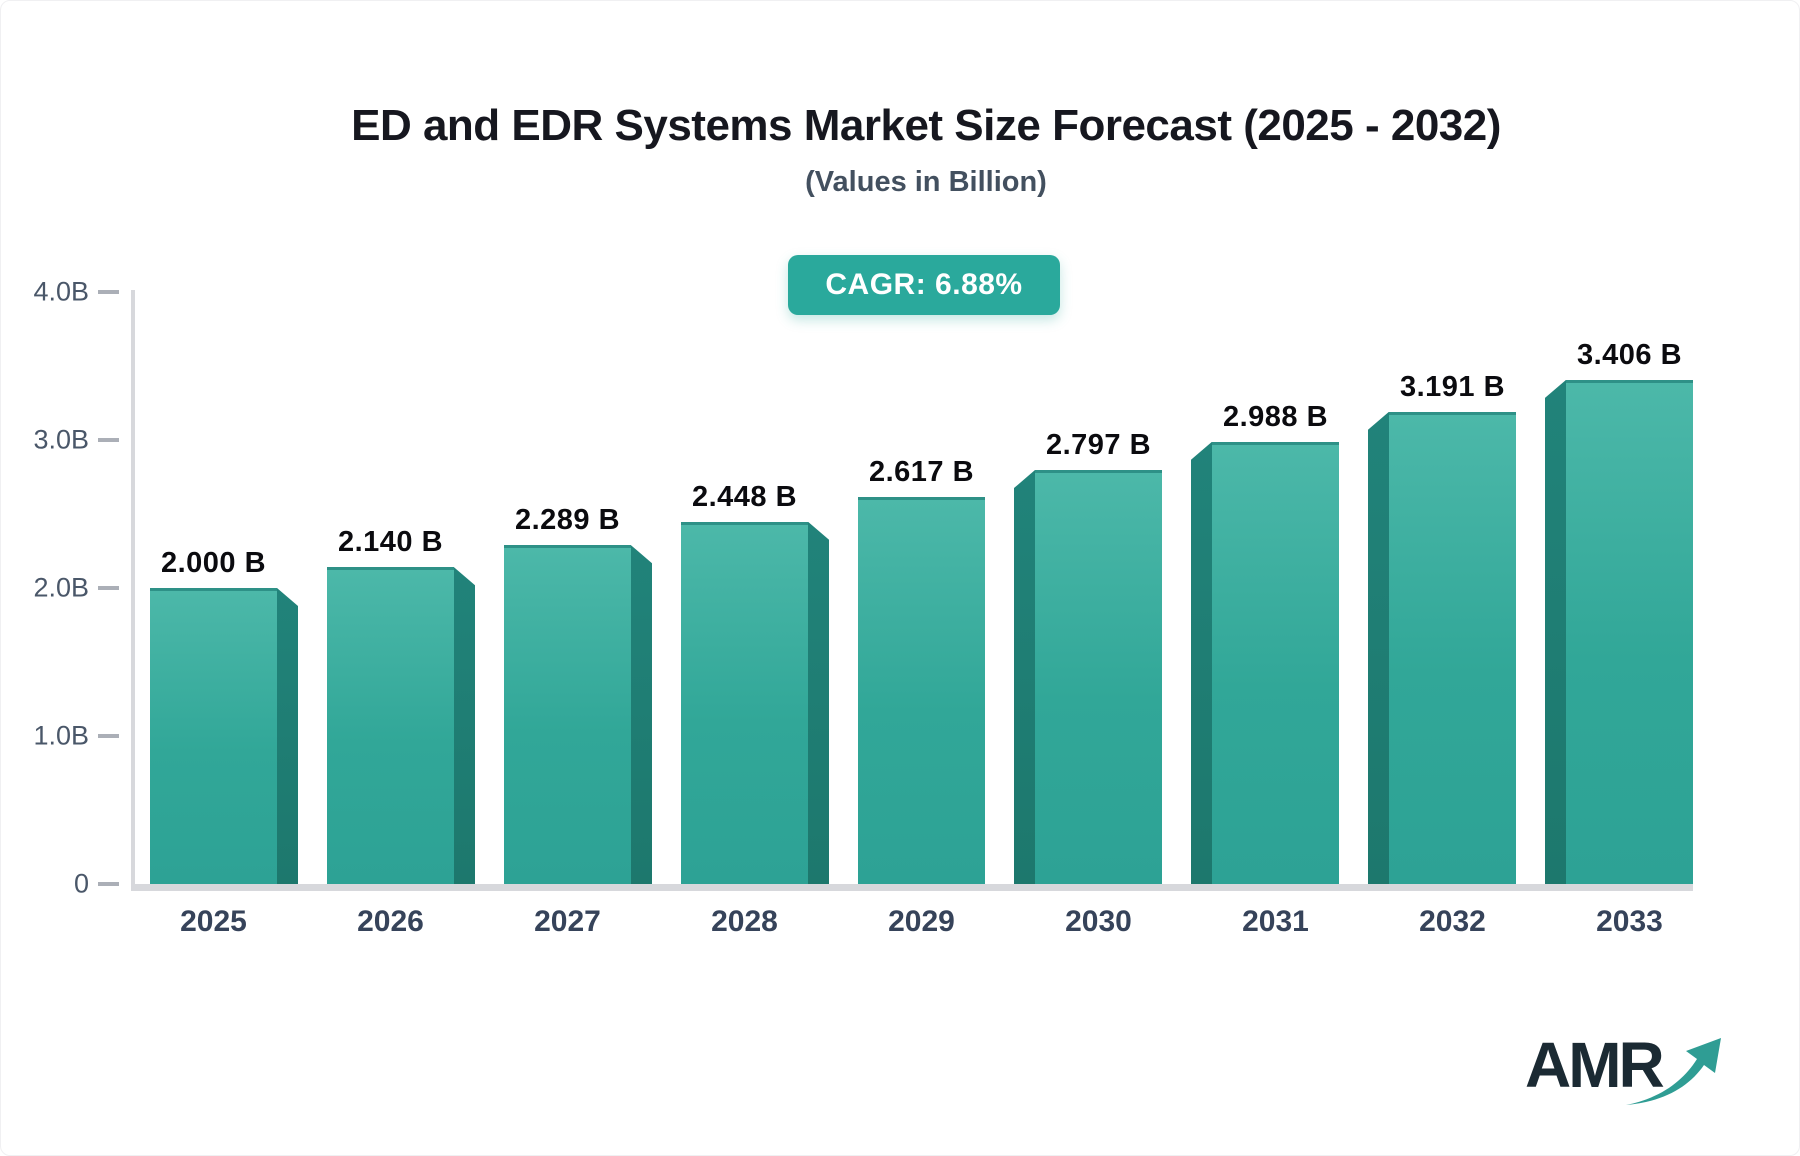 Image resolution: width=1800 pixels, height=1156 pixels. I want to click on bar-group: 2.617 B 2029, so click(921, 697).